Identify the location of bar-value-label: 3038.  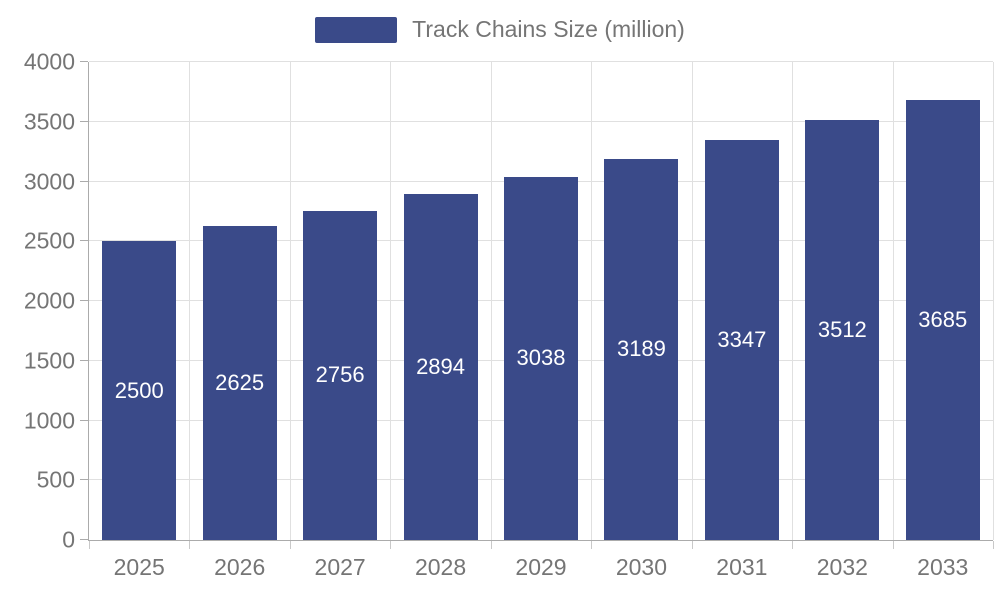
(541, 358).